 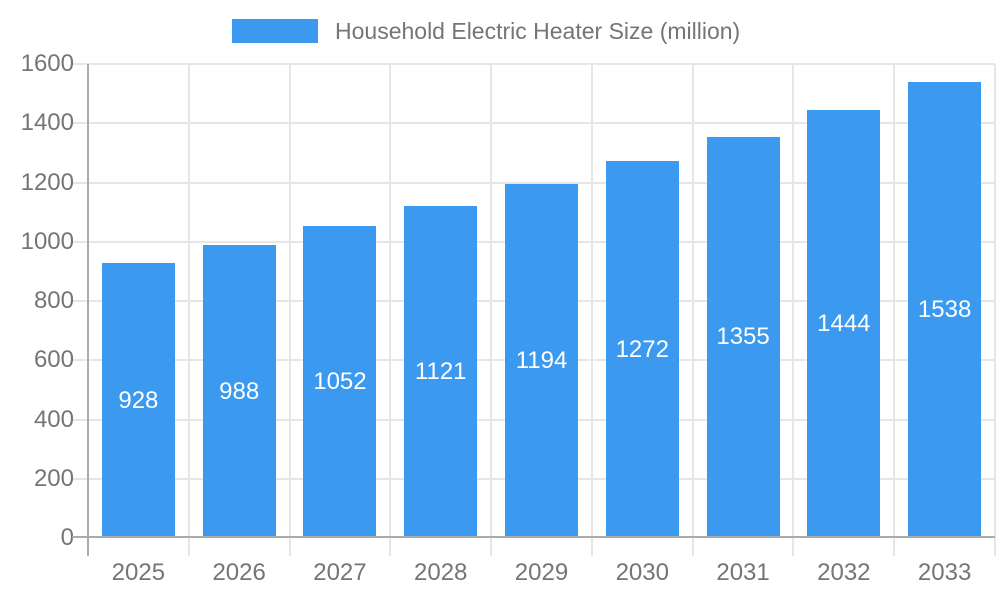 I want to click on x-axis-label: 2026, so click(x=239, y=572).